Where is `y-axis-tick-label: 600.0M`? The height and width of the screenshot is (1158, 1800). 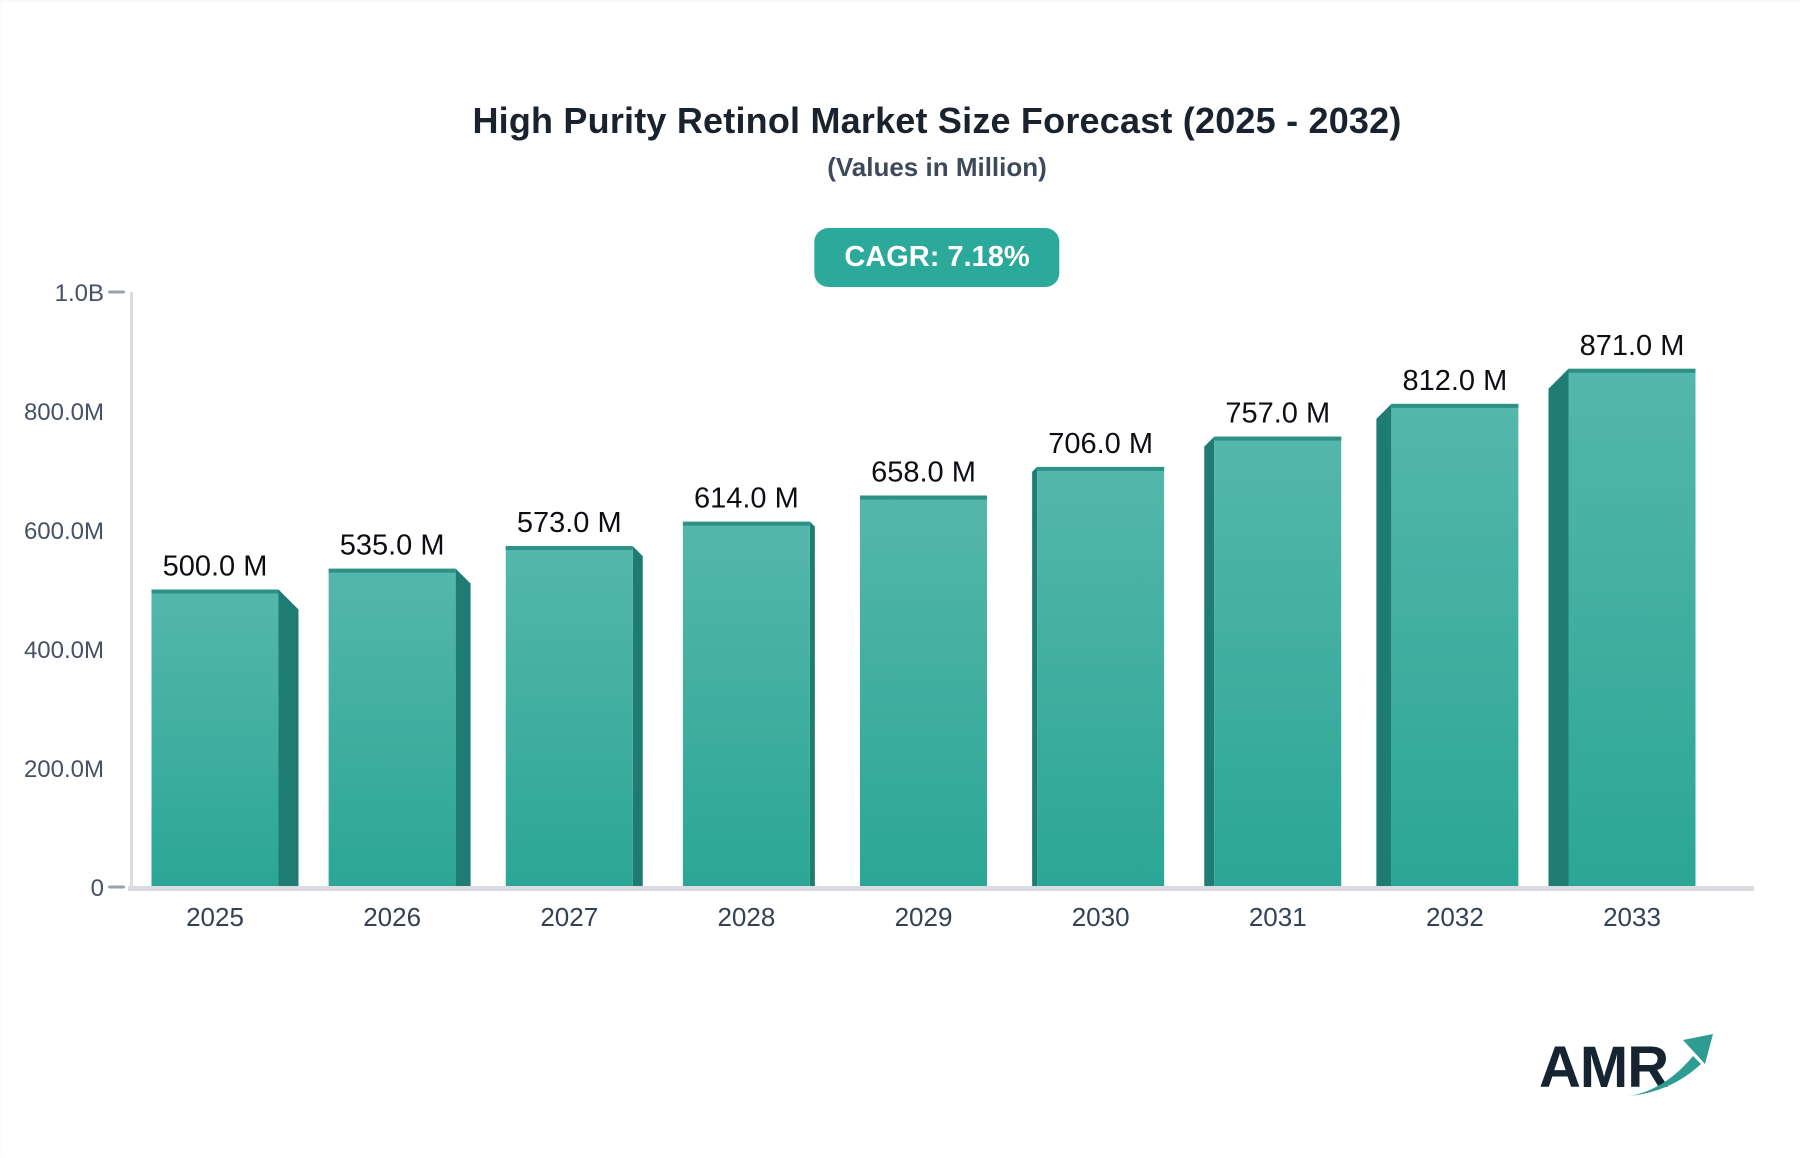 y-axis-tick-label: 600.0M is located at coordinates (64, 531).